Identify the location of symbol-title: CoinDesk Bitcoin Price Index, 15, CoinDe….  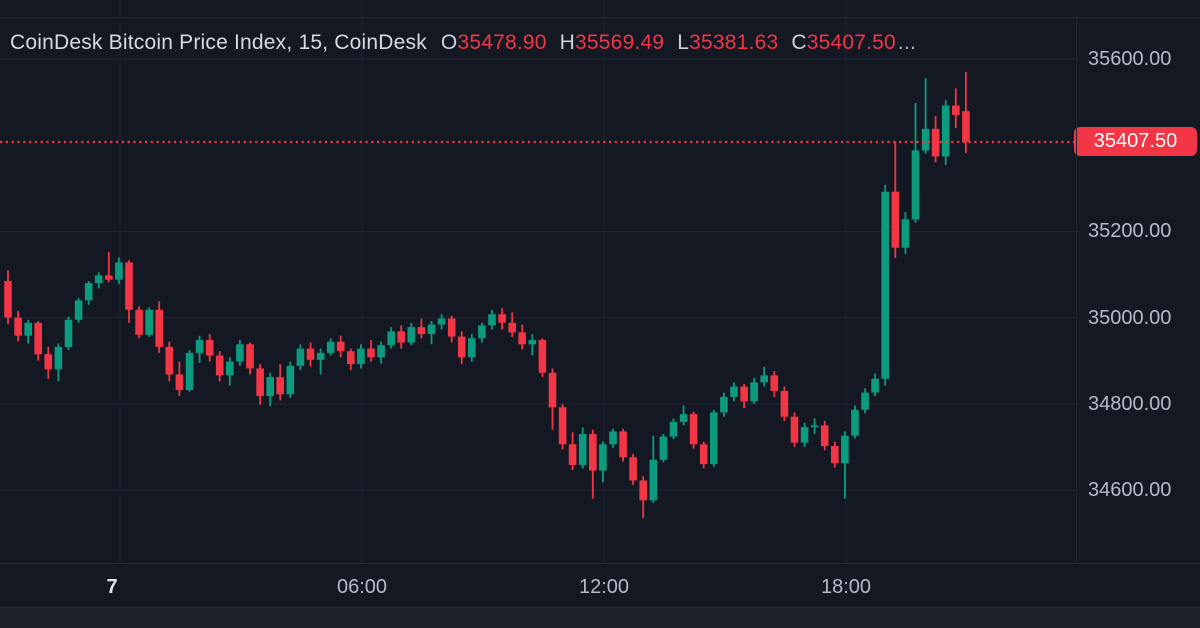
(218, 42).